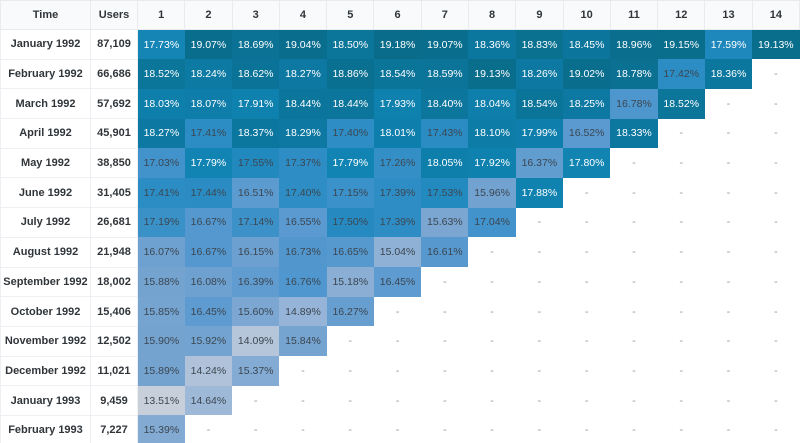  I want to click on retention-cell: 17.55%, so click(256, 163).